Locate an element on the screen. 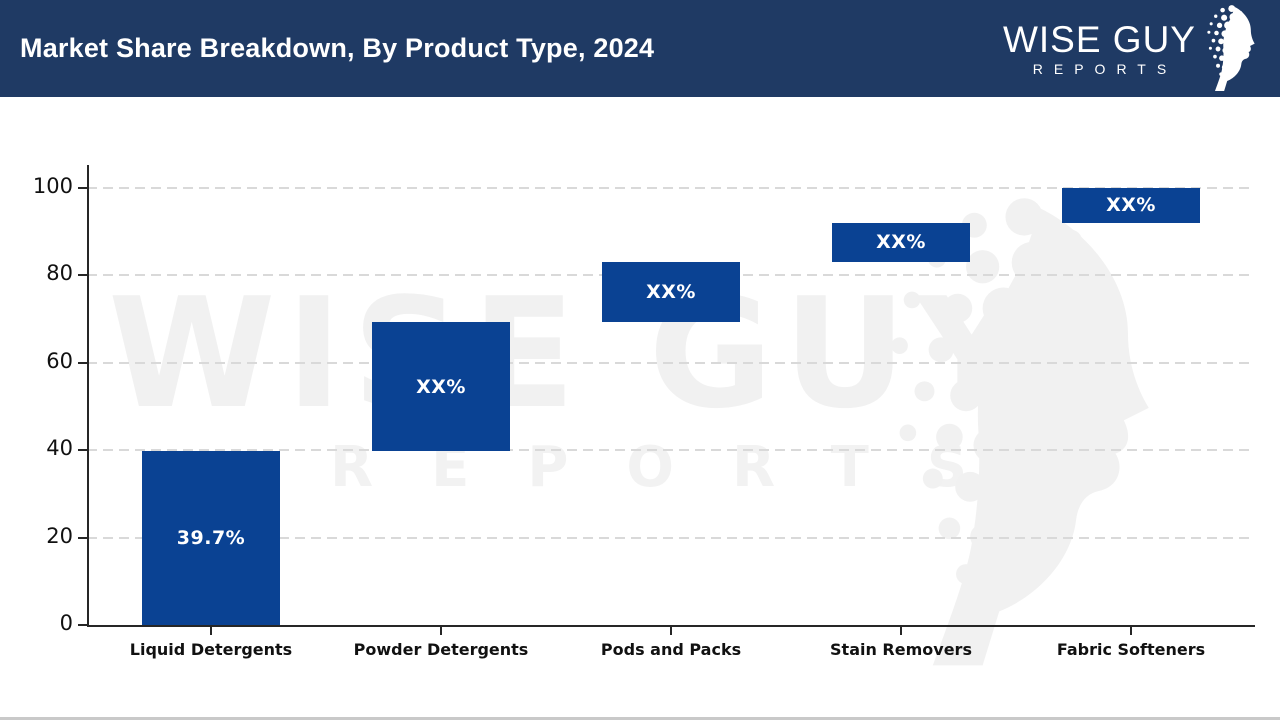 This screenshot has height=720, width=1280. logo-wordmark: WISE GUY REPORTS is located at coordinates (1099, 49).